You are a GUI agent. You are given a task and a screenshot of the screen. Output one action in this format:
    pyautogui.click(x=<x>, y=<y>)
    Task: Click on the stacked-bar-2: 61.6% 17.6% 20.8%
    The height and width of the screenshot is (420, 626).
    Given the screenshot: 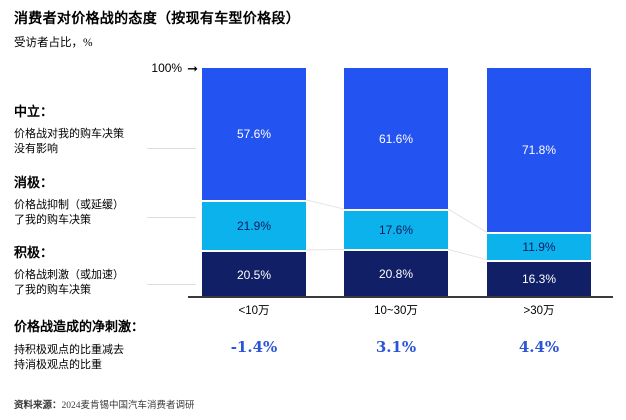 What is the action you would take?
    pyautogui.click(x=396, y=182)
    